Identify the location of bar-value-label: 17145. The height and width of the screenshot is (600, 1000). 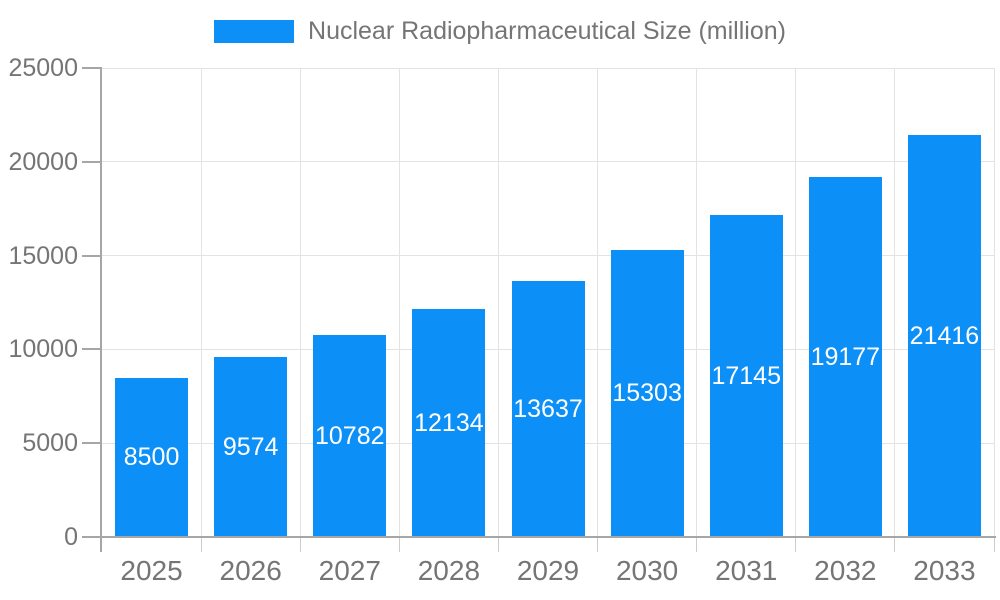
(746, 375).